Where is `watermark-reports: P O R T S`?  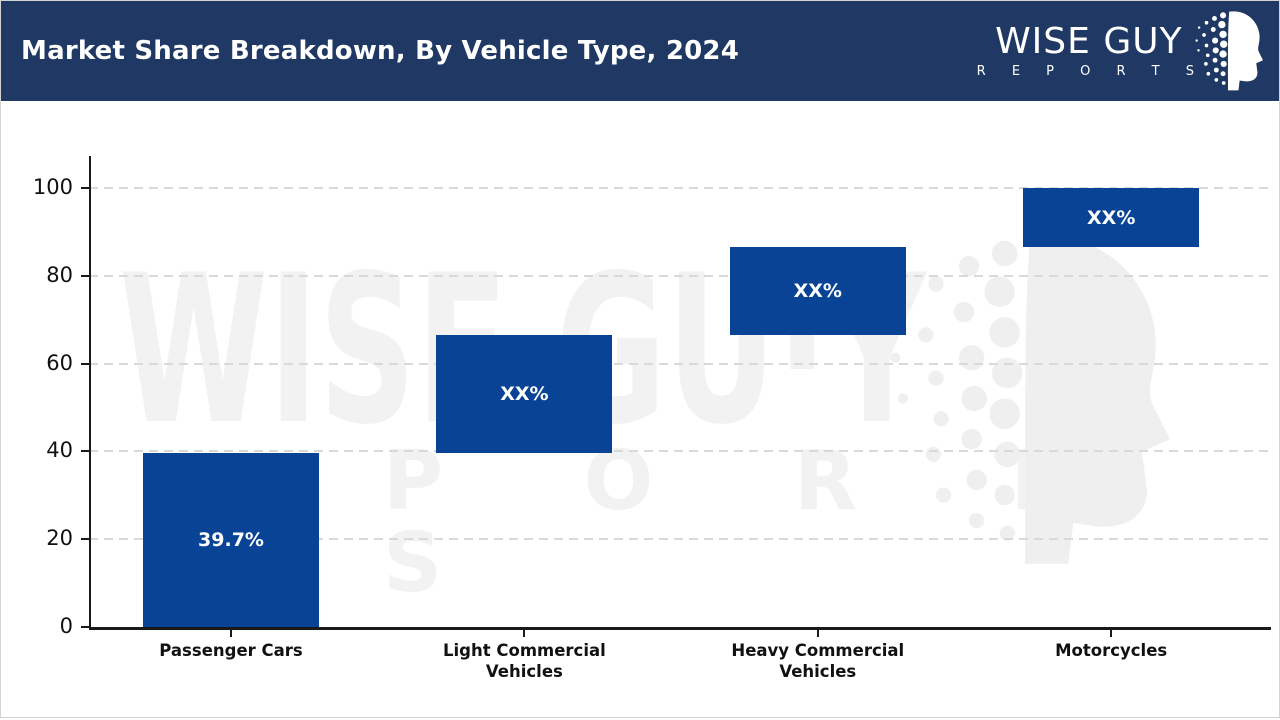
watermark-reports: P O R T S is located at coordinates (746, 522).